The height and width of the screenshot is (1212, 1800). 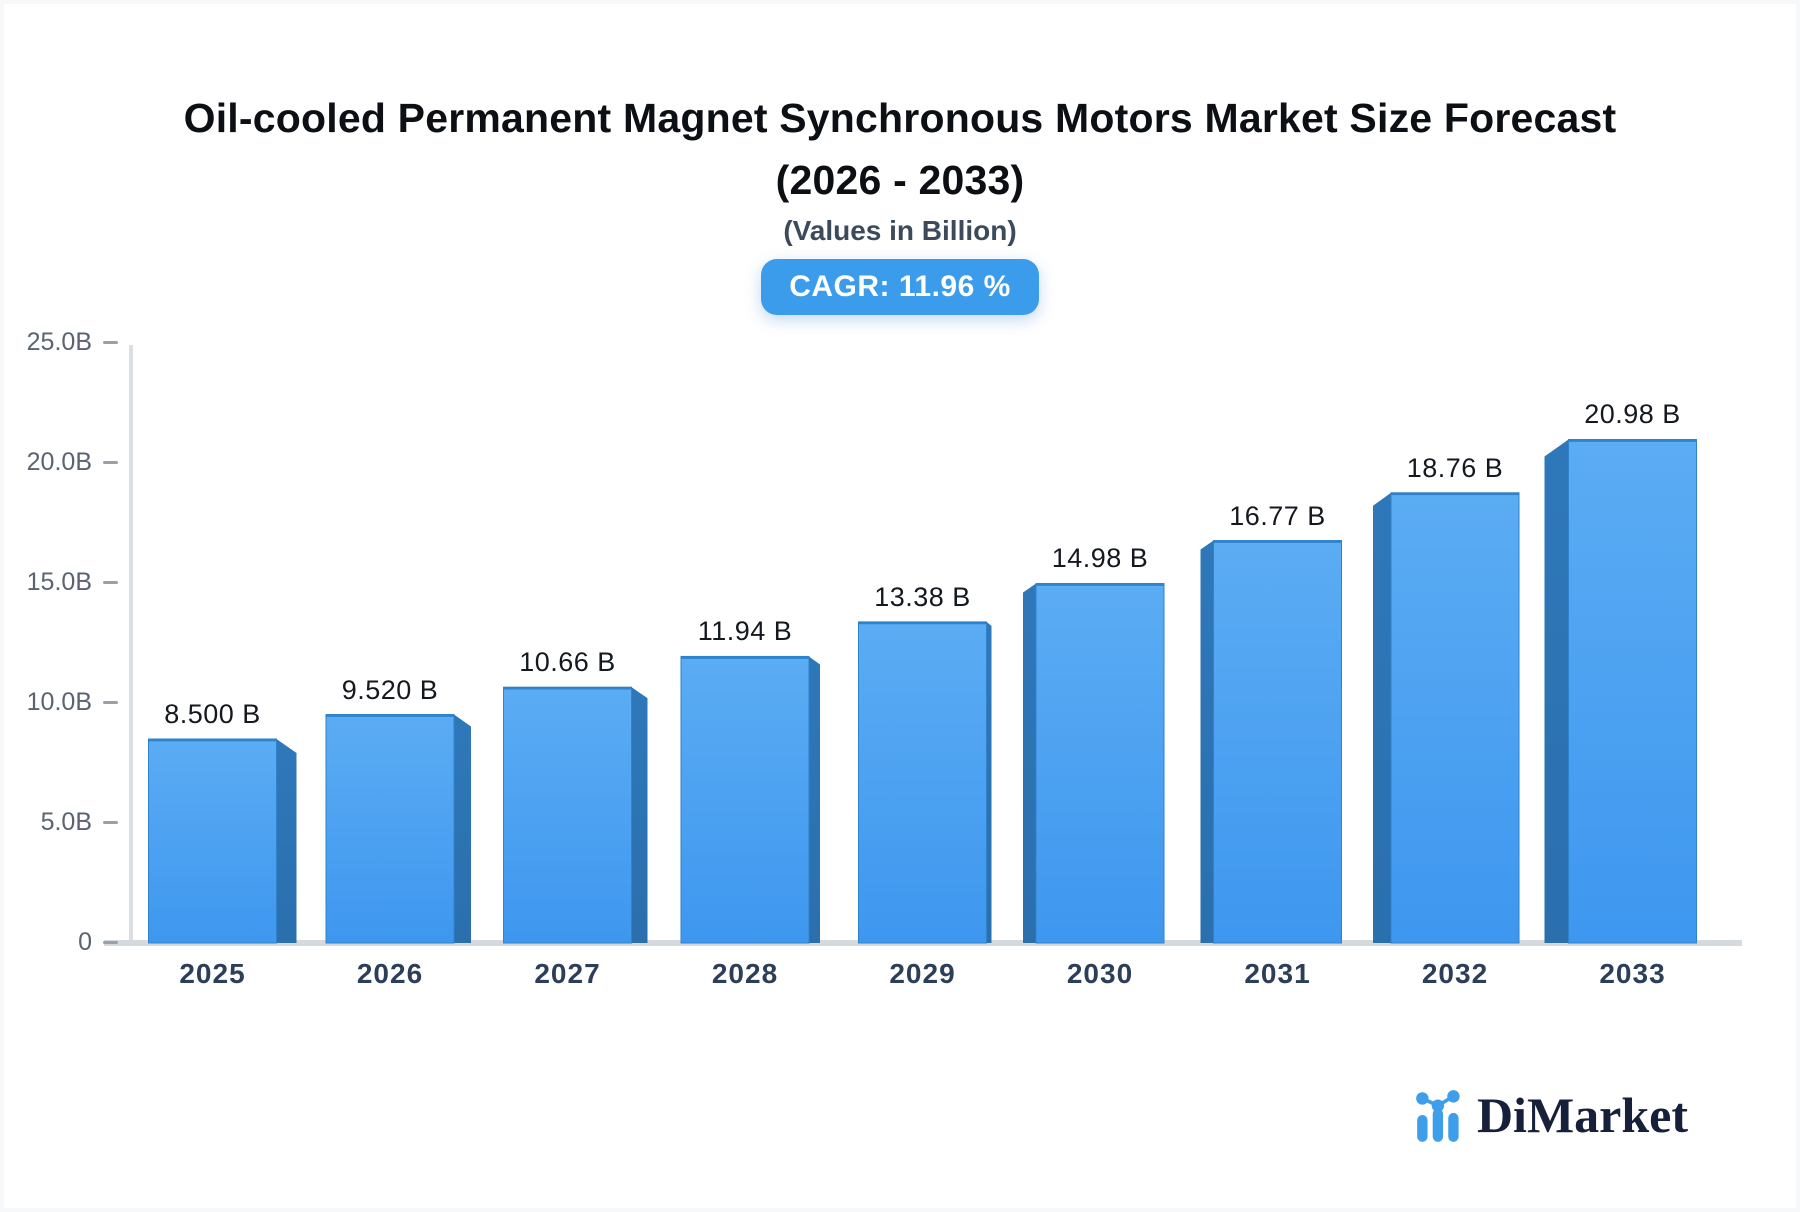 What do you see at coordinates (1582, 1115) in the screenshot?
I see `brand-name: DiMarket` at bounding box center [1582, 1115].